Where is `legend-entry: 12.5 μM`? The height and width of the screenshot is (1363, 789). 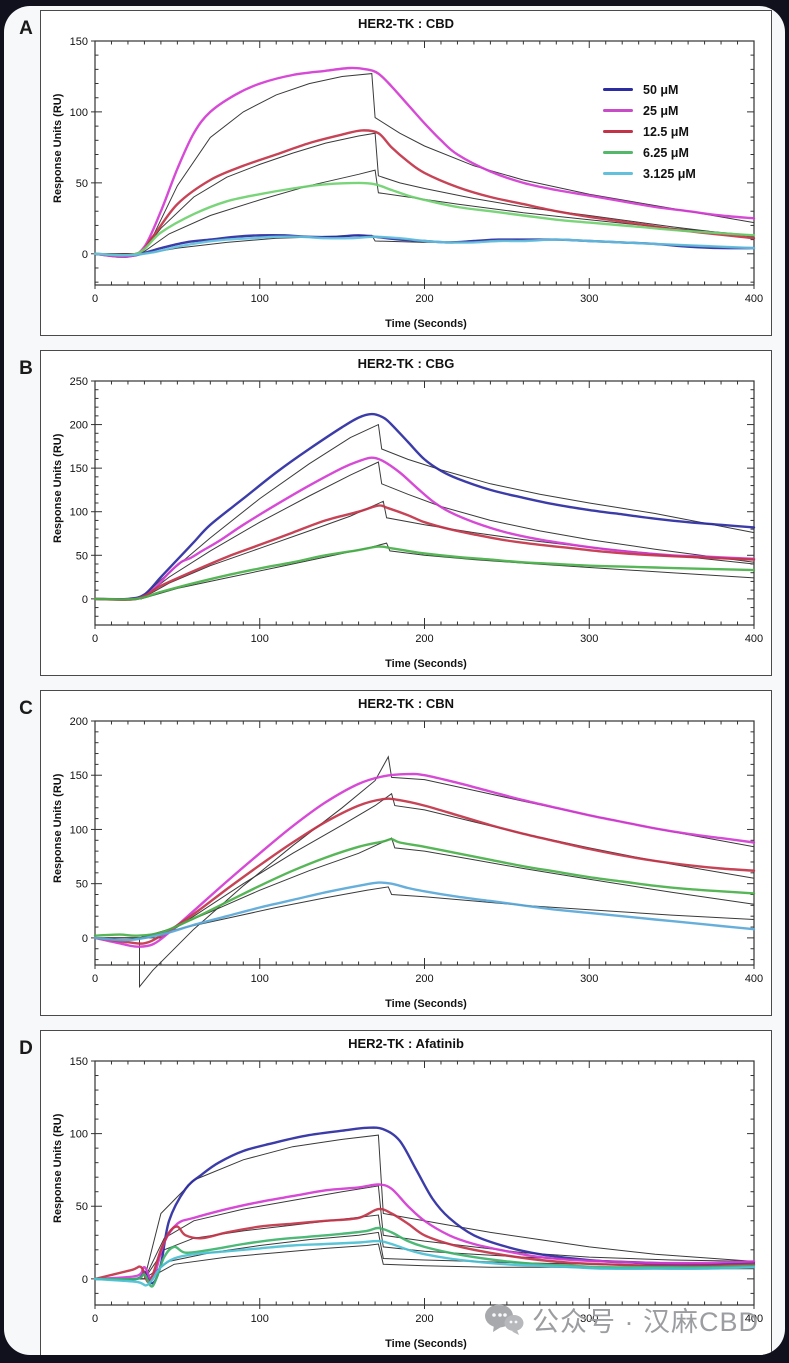 legend-entry: 12.5 μM is located at coordinates (649, 131).